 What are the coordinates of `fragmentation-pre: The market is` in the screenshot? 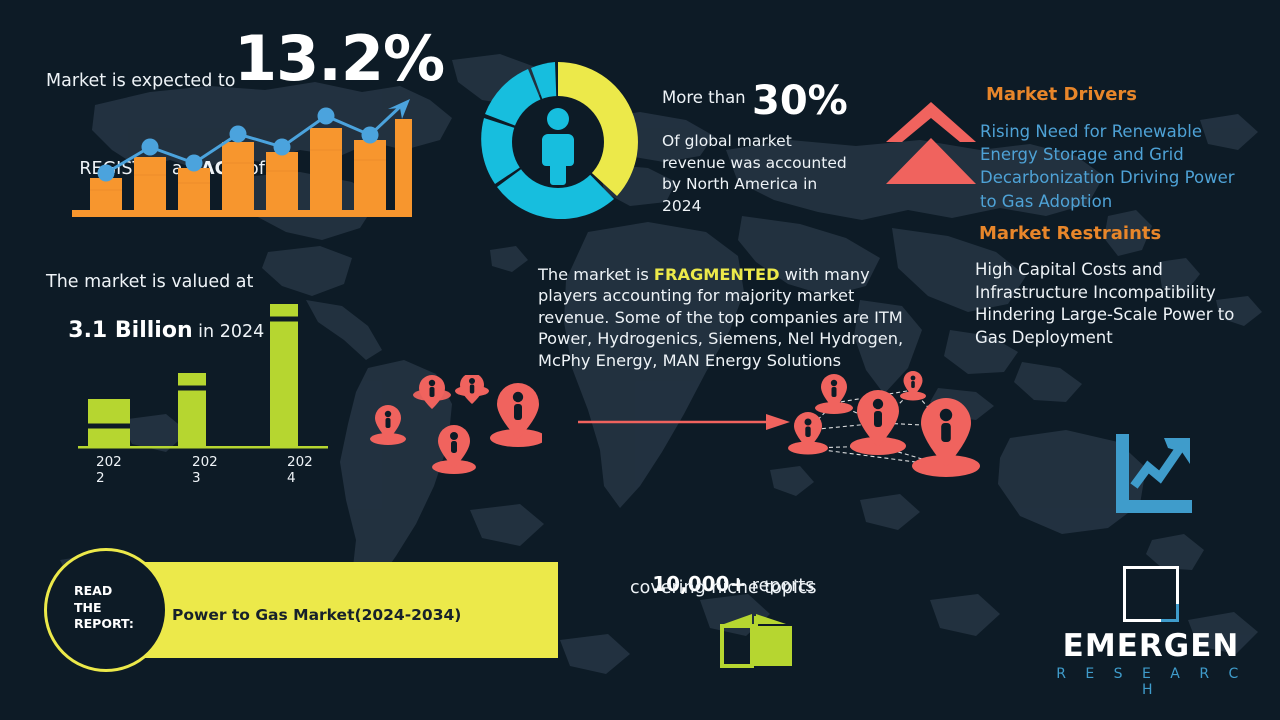 It's located at (596, 274).